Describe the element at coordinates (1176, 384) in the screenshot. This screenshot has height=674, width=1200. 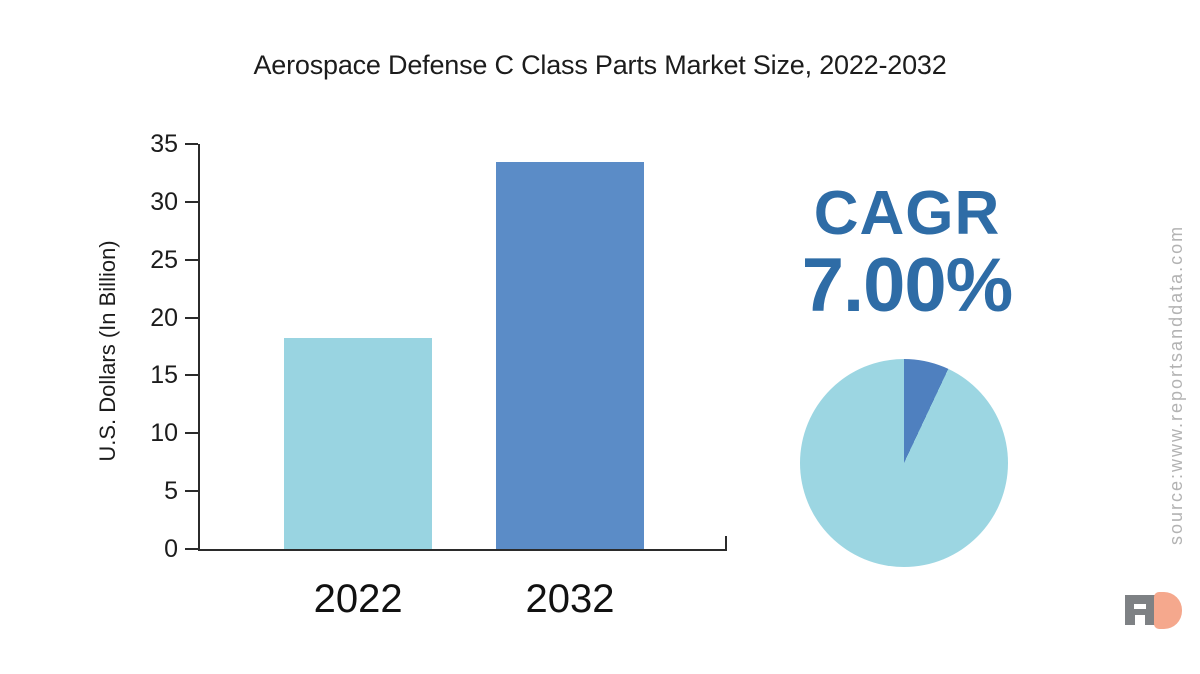
I see `source-watermark: source:www.reportsanddata.com` at that location.